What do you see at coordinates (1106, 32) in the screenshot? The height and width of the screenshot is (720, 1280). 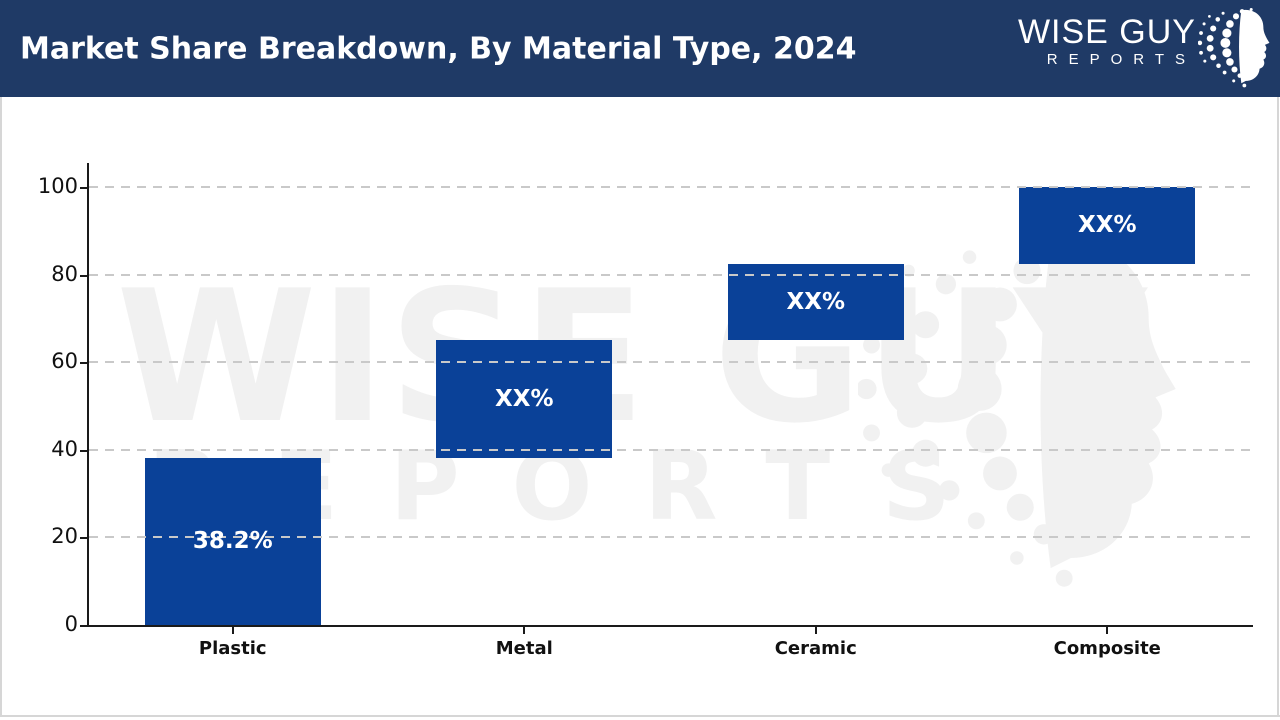 I see `brand-logo-wiseguy-text: WISE GUY` at bounding box center [1106, 32].